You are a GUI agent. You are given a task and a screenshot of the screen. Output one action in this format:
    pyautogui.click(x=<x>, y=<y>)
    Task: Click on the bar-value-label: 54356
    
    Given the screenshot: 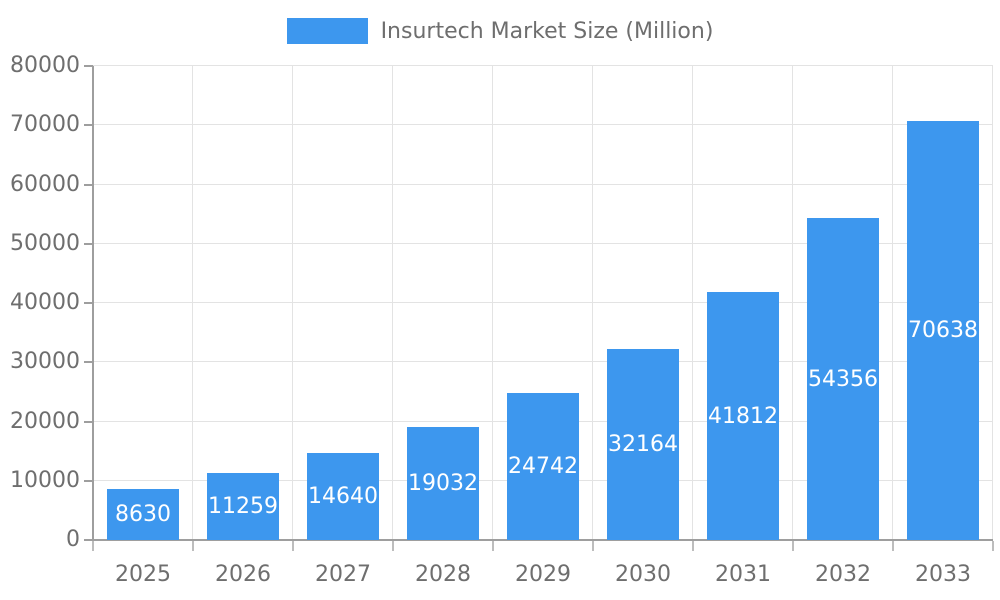 What is the action you would take?
    pyautogui.click(x=843, y=379)
    